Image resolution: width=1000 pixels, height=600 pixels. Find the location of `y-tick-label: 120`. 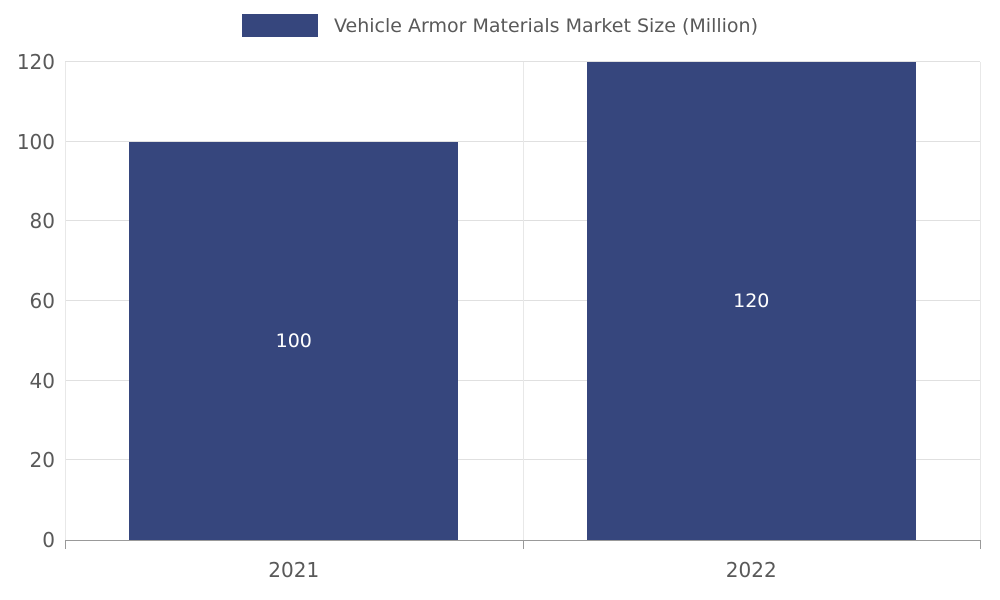

y-tick-label: 120 is located at coordinates (35, 62).